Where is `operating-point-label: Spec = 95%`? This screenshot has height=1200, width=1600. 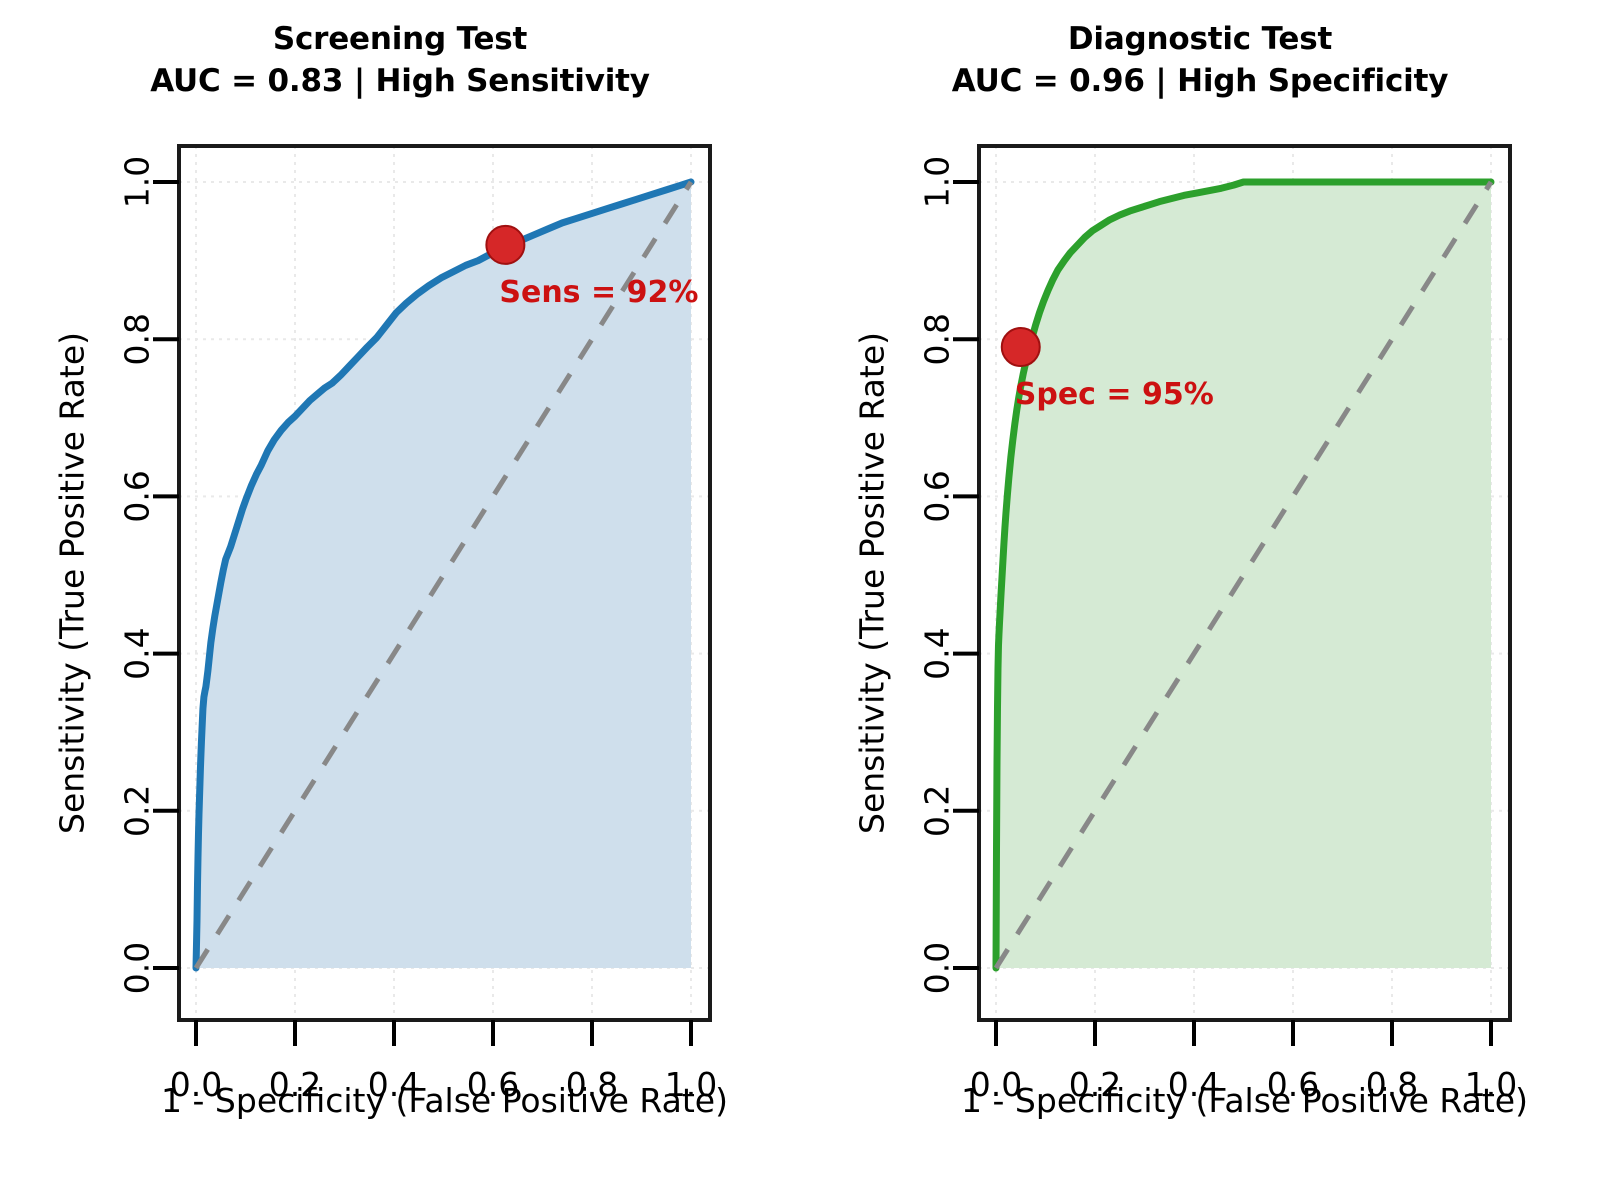 operating-point-label: Spec = 95% is located at coordinates (1114, 394).